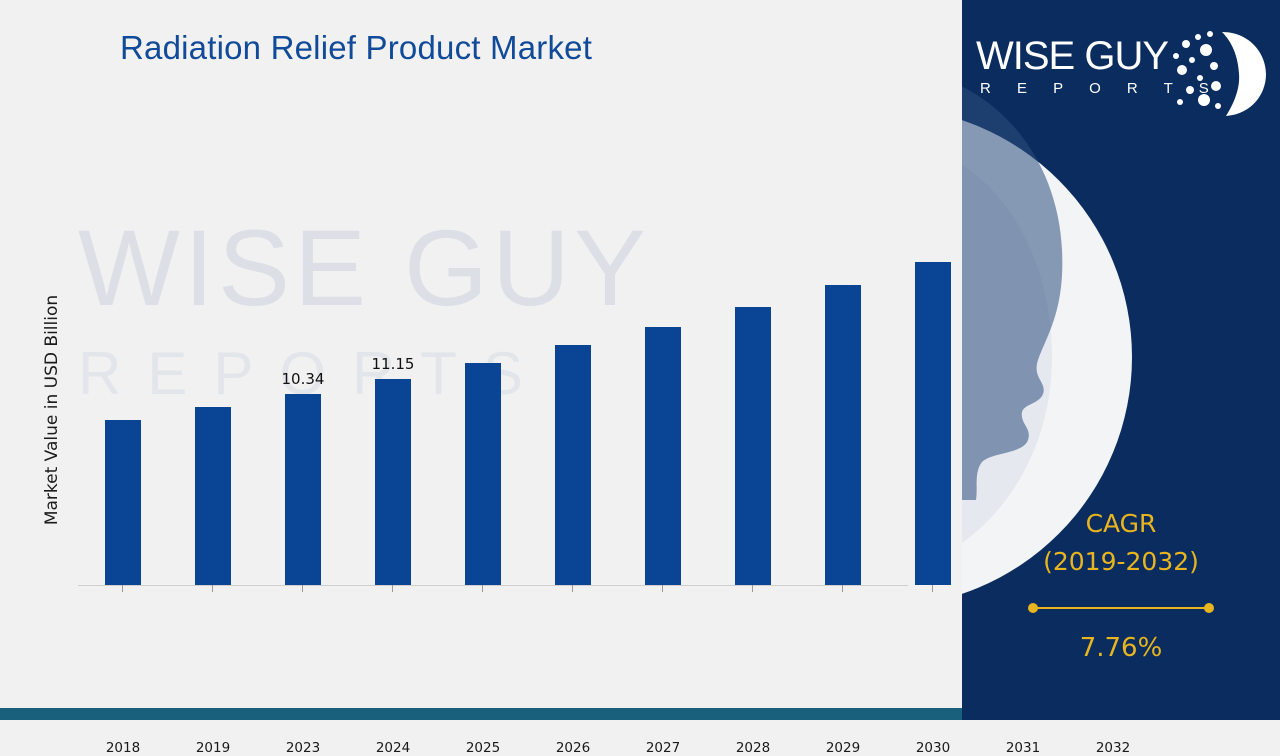  I want to click on head-silhouette-icon, so click(1012, 293).